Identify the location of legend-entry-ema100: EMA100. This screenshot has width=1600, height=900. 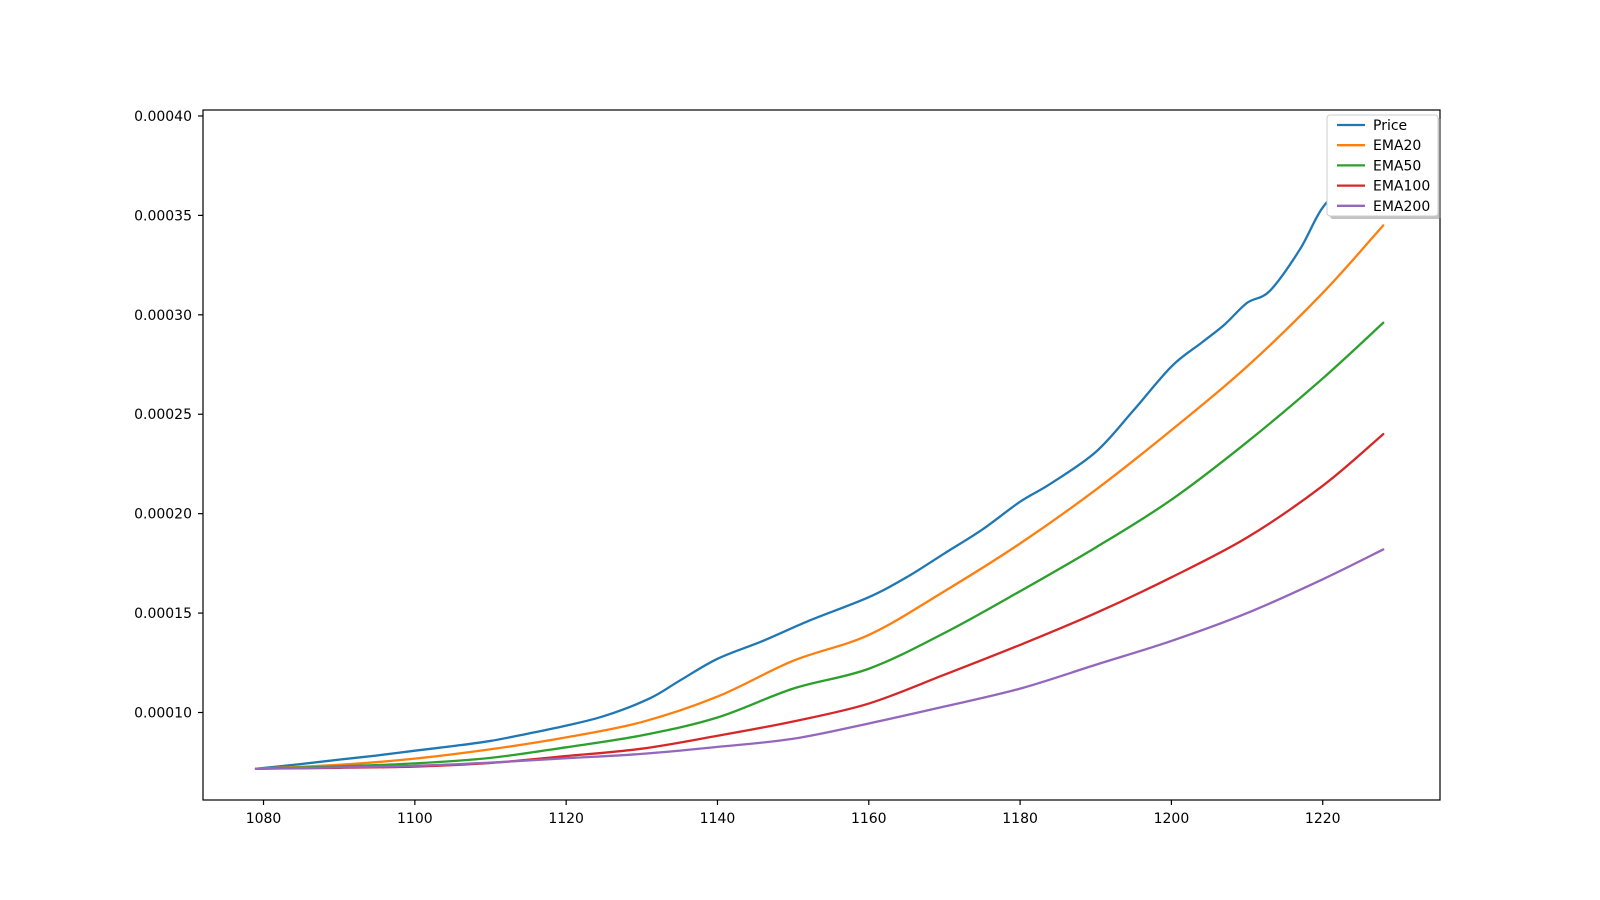
(1383, 187).